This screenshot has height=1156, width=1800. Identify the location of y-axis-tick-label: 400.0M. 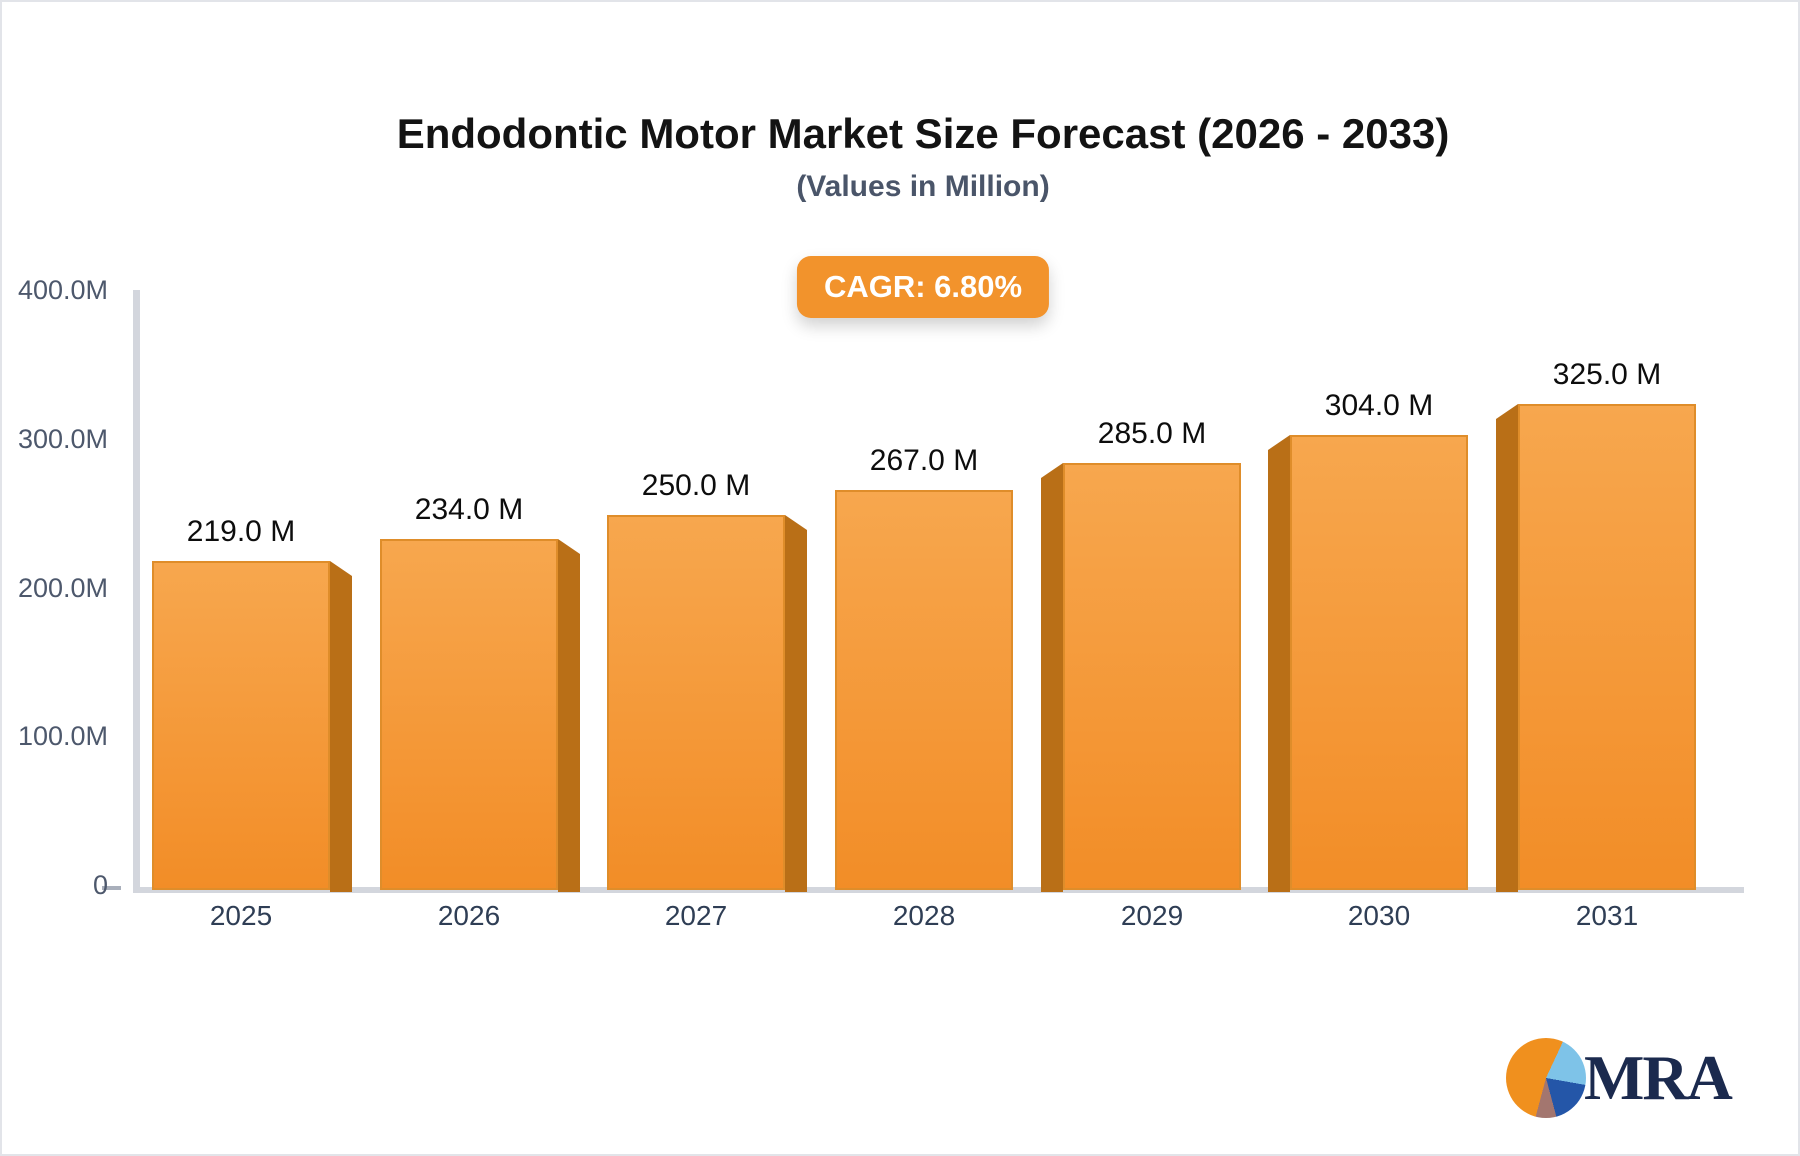
(62, 290).